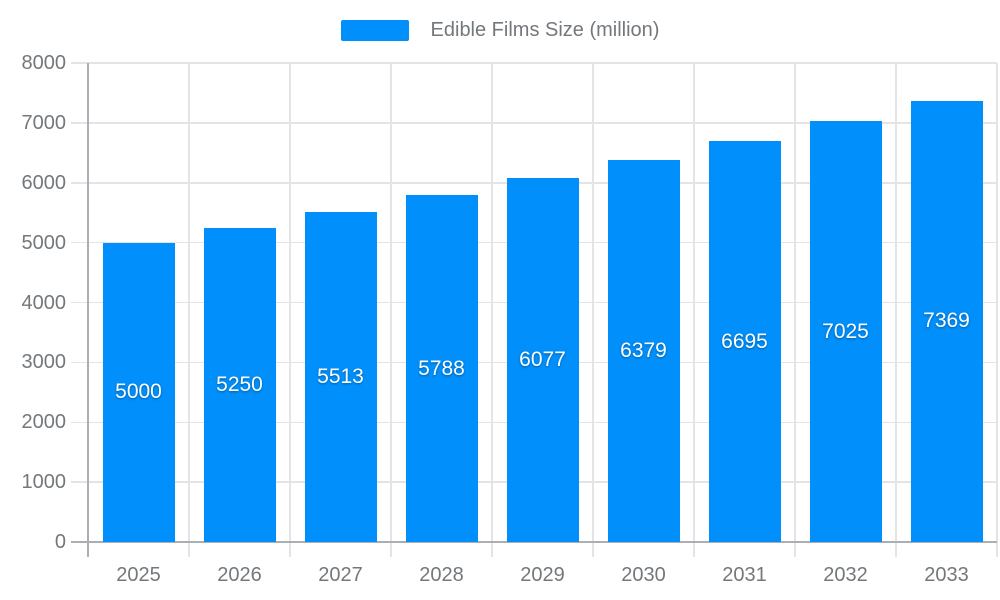 The height and width of the screenshot is (600, 1000). I want to click on x-tick-label: 2029, so click(542, 575).